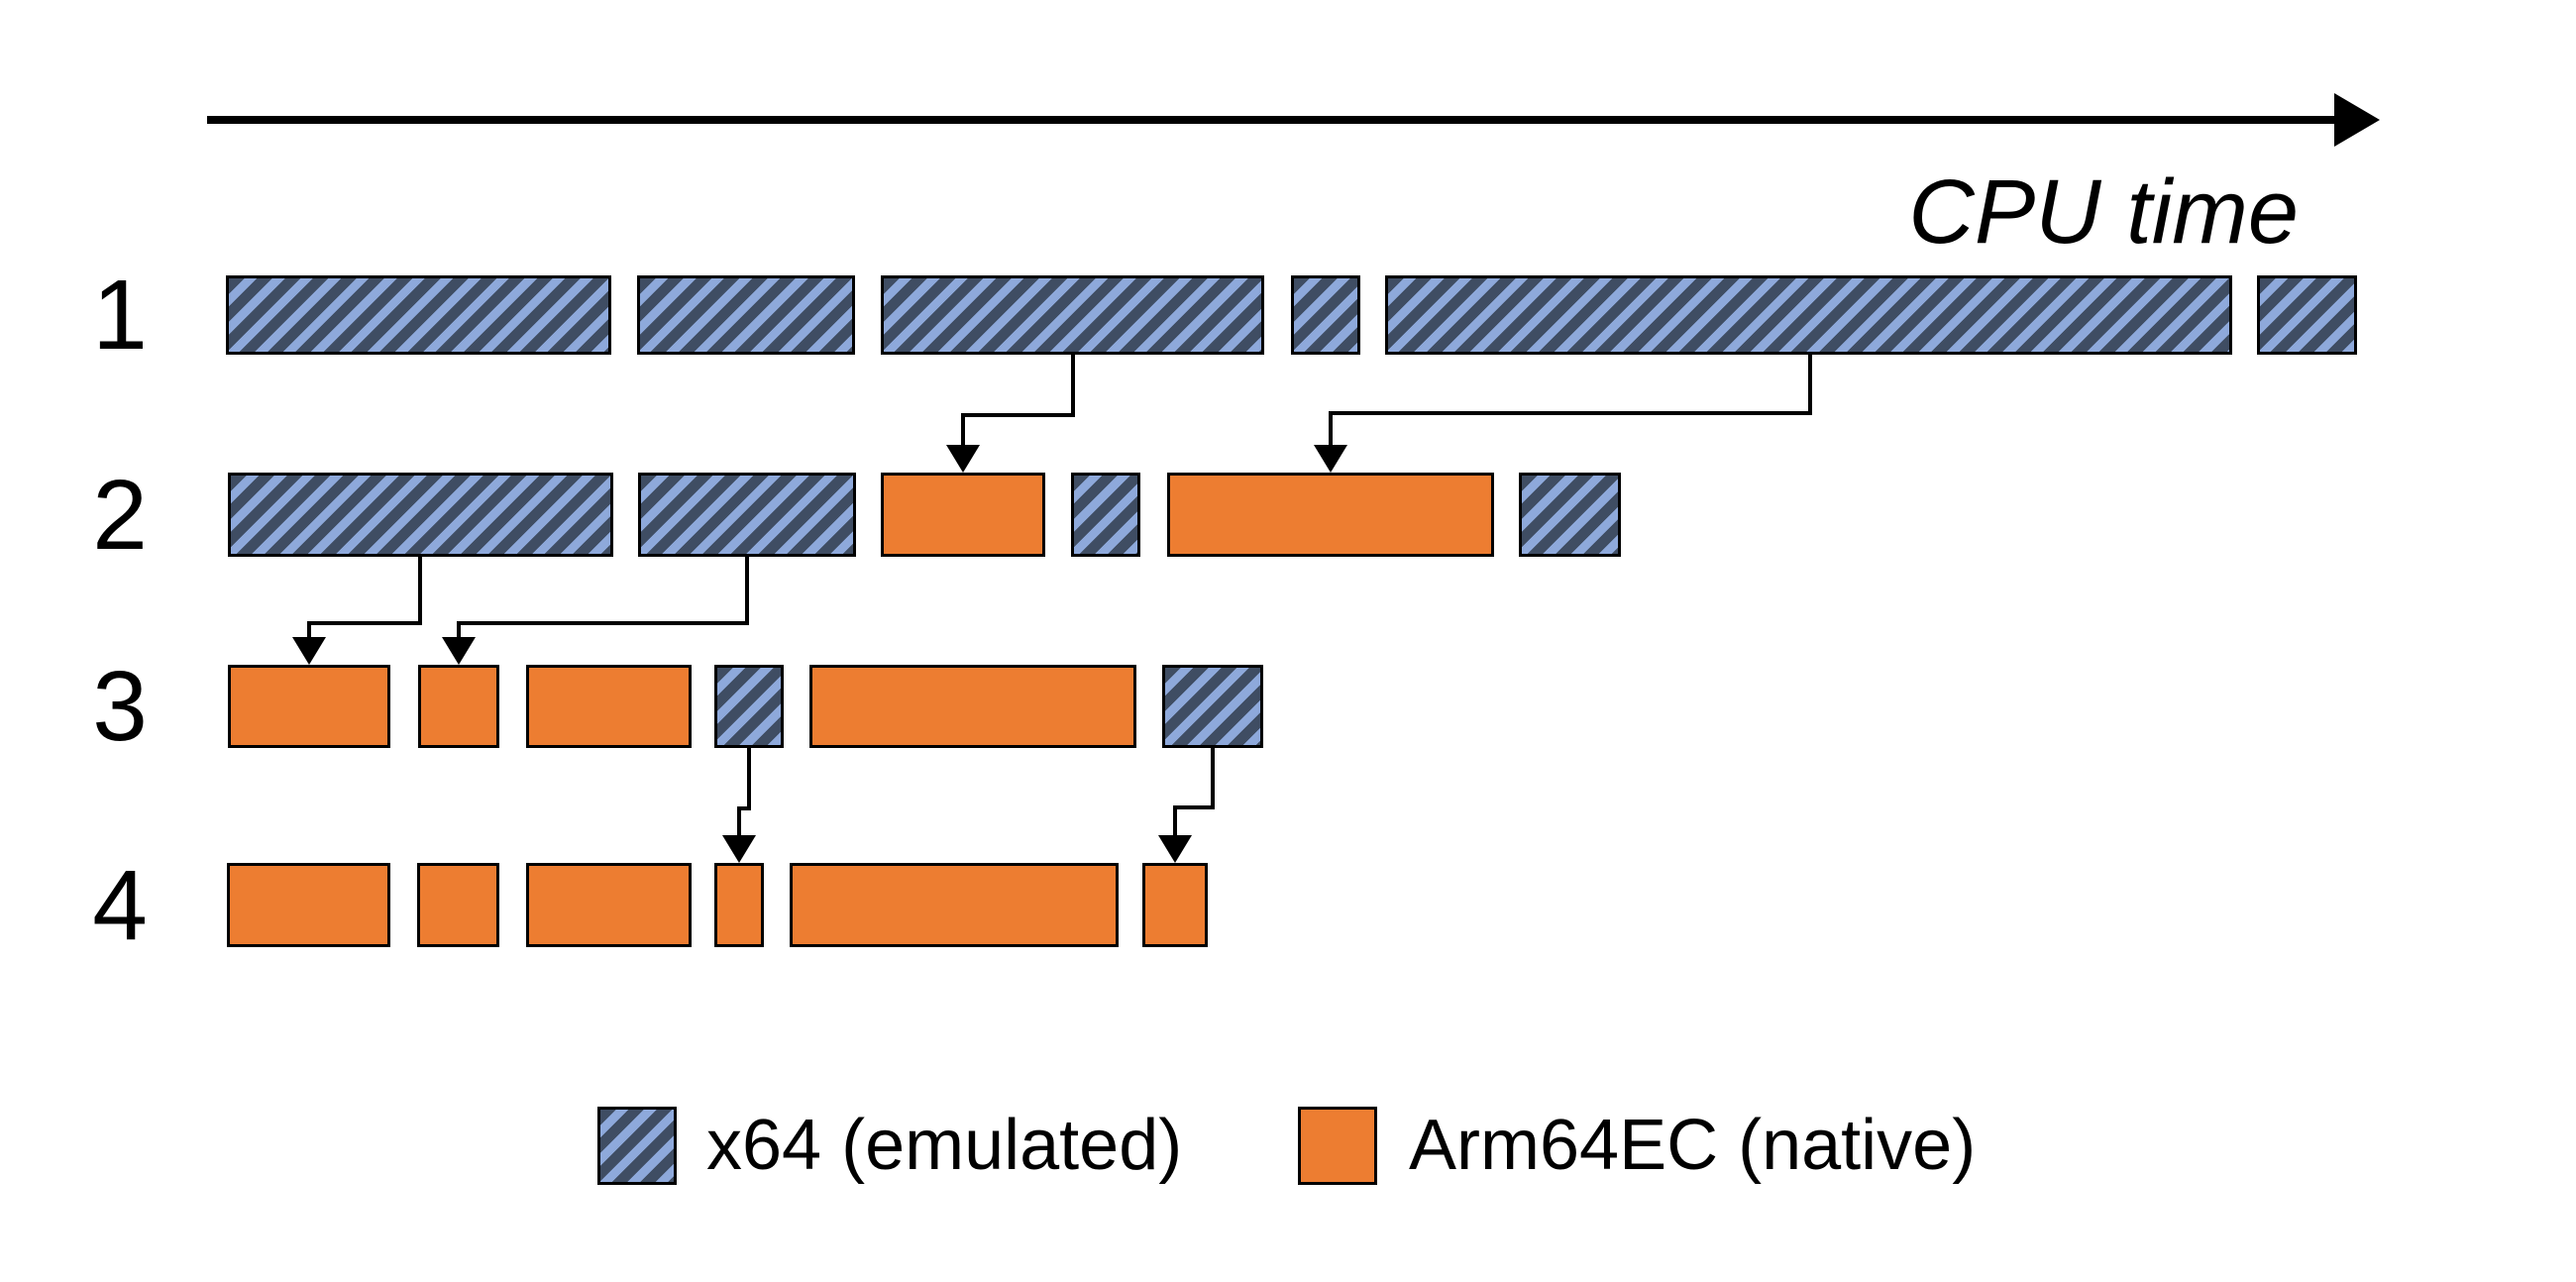 The image size is (2576, 1282). Describe the element at coordinates (944, 1145) in the screenshot. I see `legend-label-x64: x64 (emulated)` at that location.